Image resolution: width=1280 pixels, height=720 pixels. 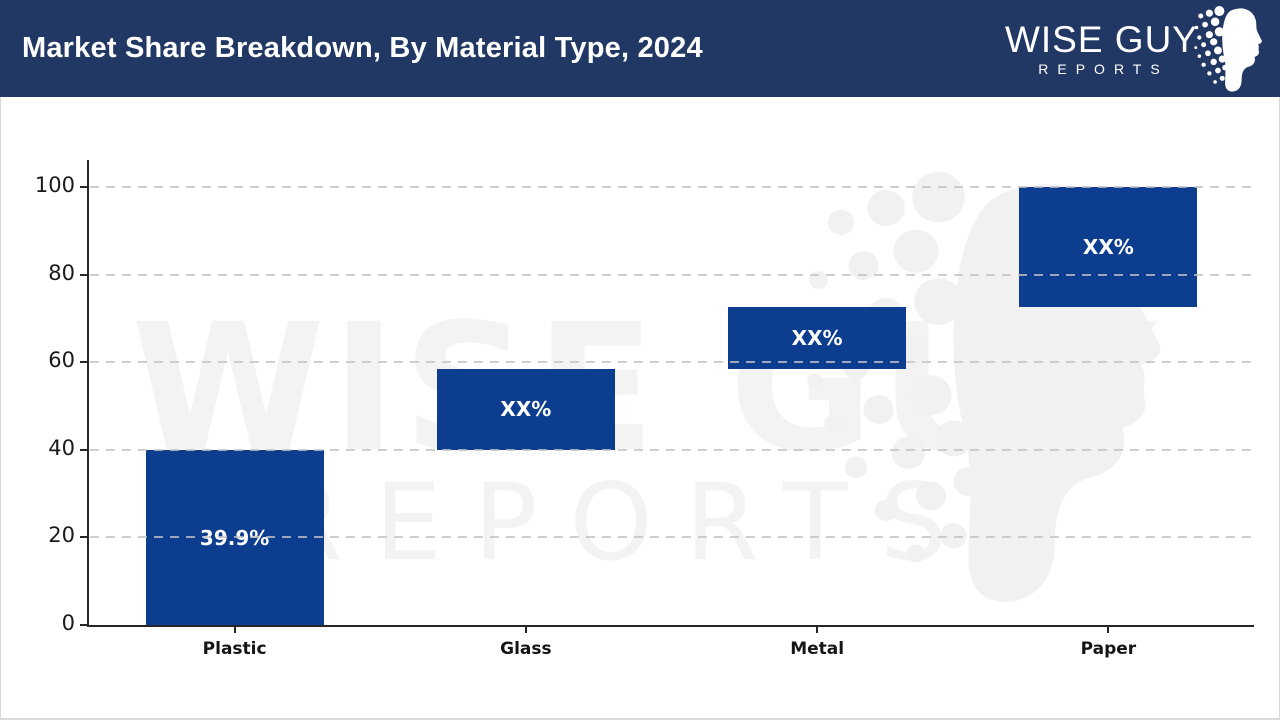 What do you see at coordinates (1103, 68) in the screenshot?
I see `logo-subtitle: REPORTS` at bounding box center [1103, 68].